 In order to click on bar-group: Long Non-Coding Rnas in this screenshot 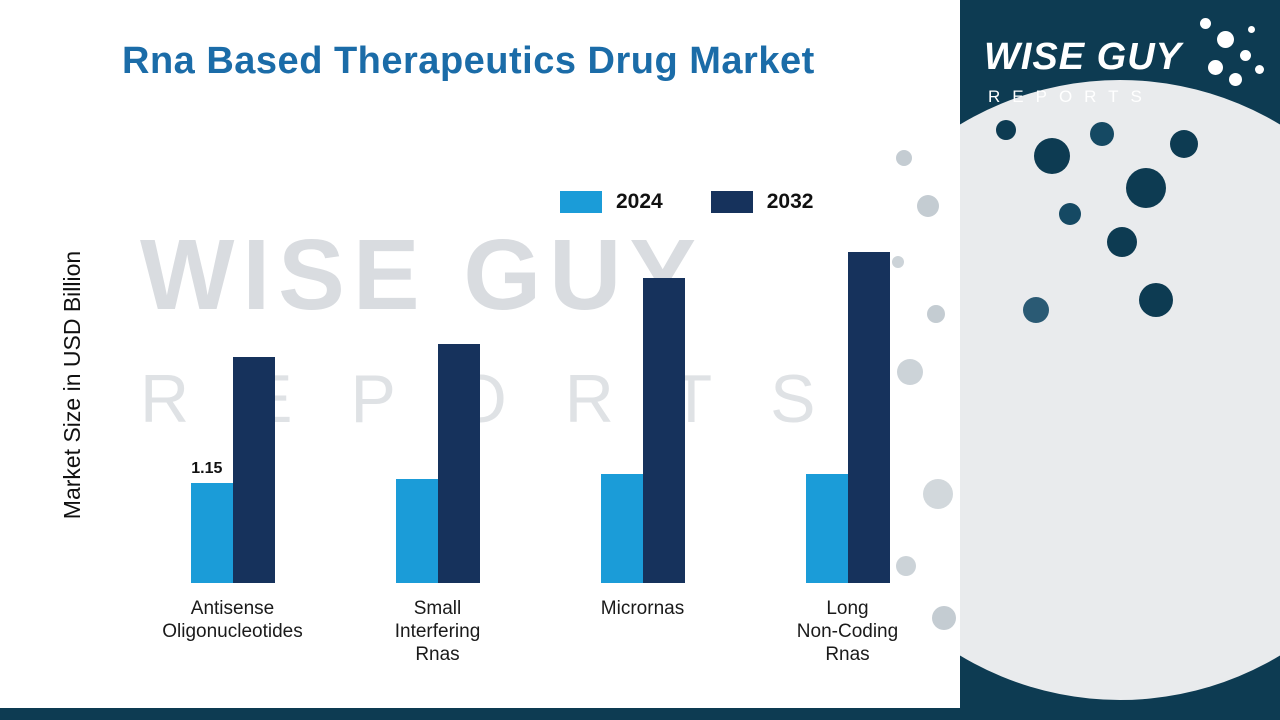, I will do `click(847, 432)`.